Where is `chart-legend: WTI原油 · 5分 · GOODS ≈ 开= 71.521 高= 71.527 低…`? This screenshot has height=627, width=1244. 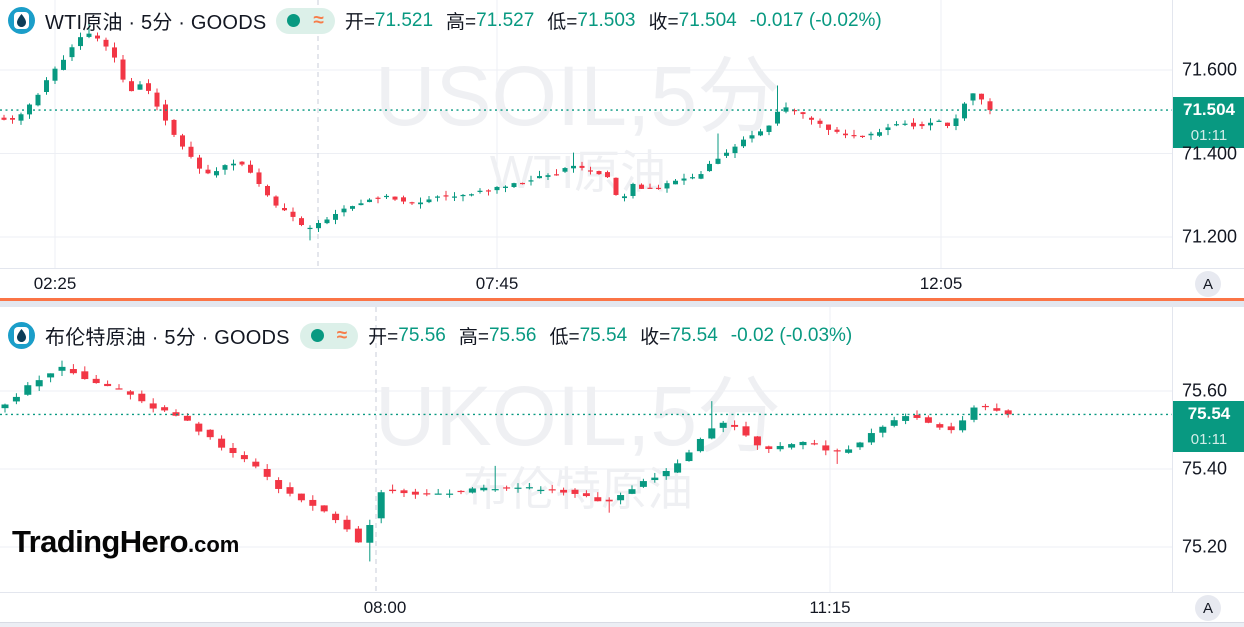
chart-legend: WTI原油 · 5分 · GOODS ≈ 开= 71.521 高= 71.527 低… is located at coordinates (445, 20).